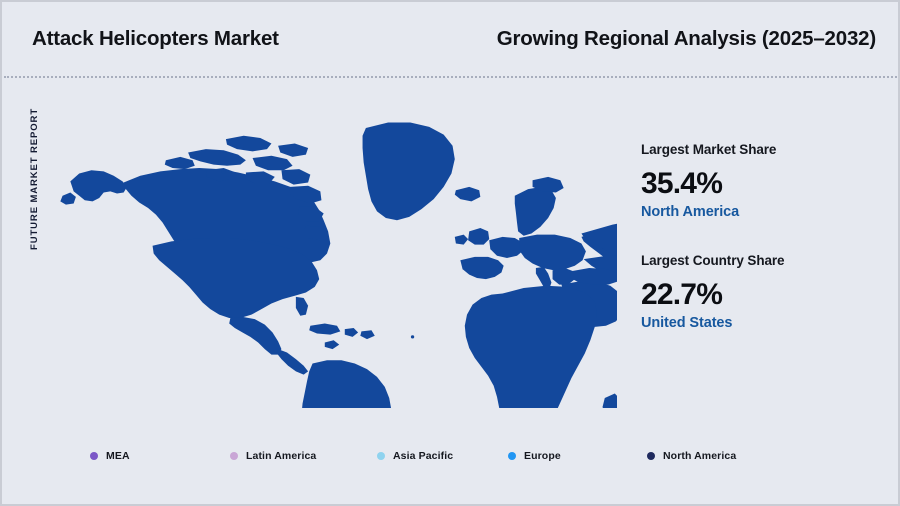 Image resolution: width=900 pixels, height=506 pixels. Describe the element at coordinates (155, 38) in the screenshot. I see `page-title: Attack Helicopters Market` at that location.